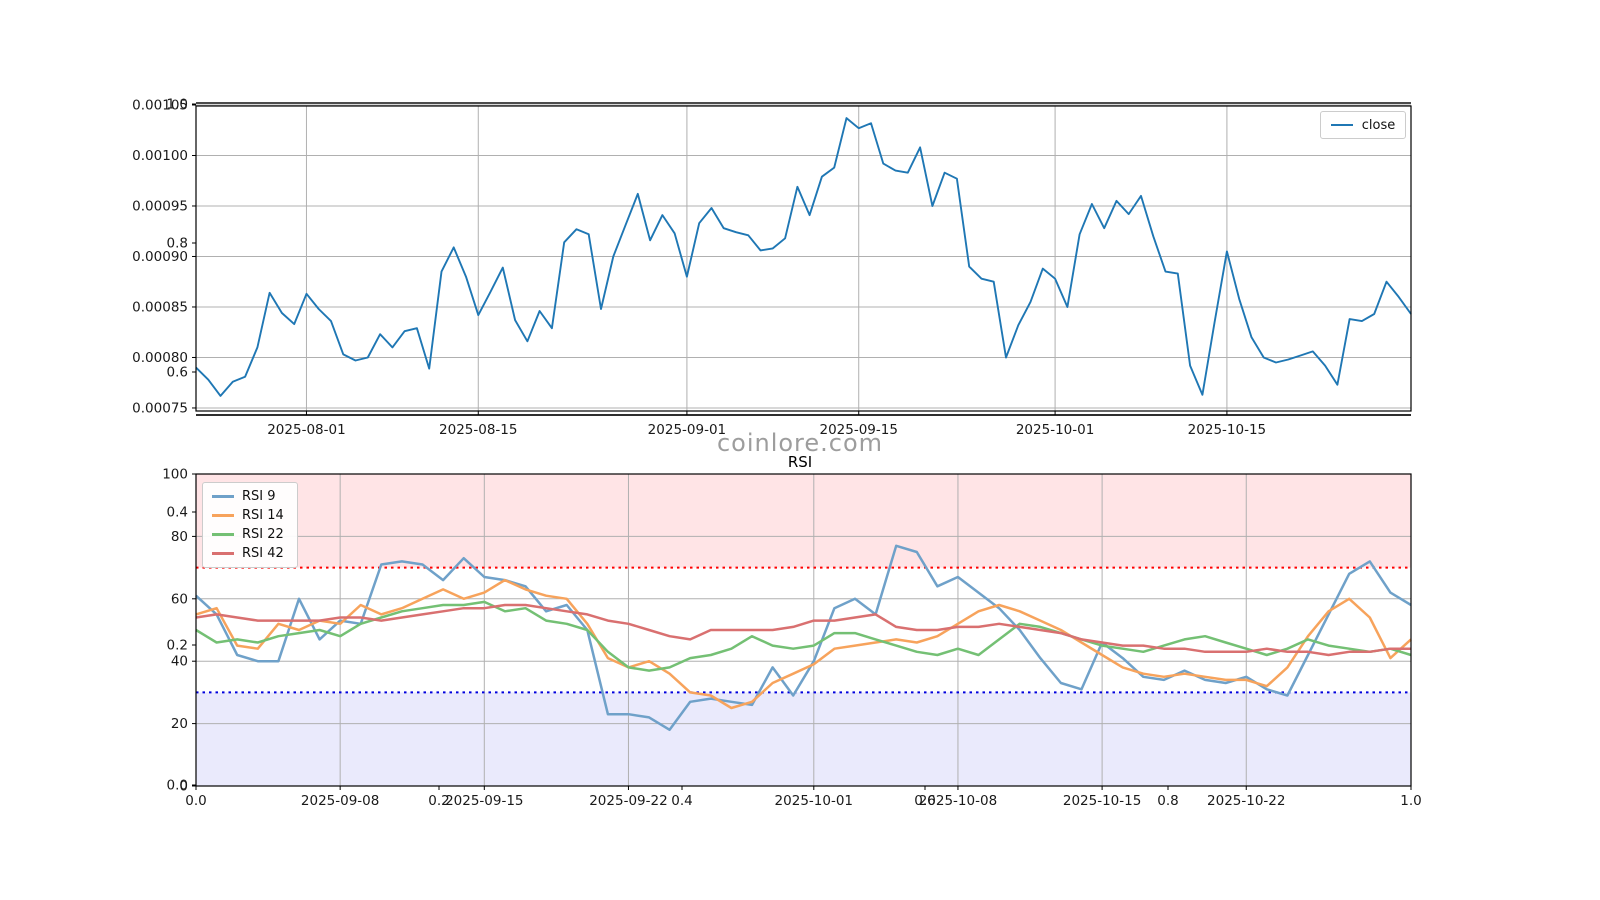 This screenshot has height=900, width=1600. I want to click on rsi-y-tick-label: 40, so click(179, 662).